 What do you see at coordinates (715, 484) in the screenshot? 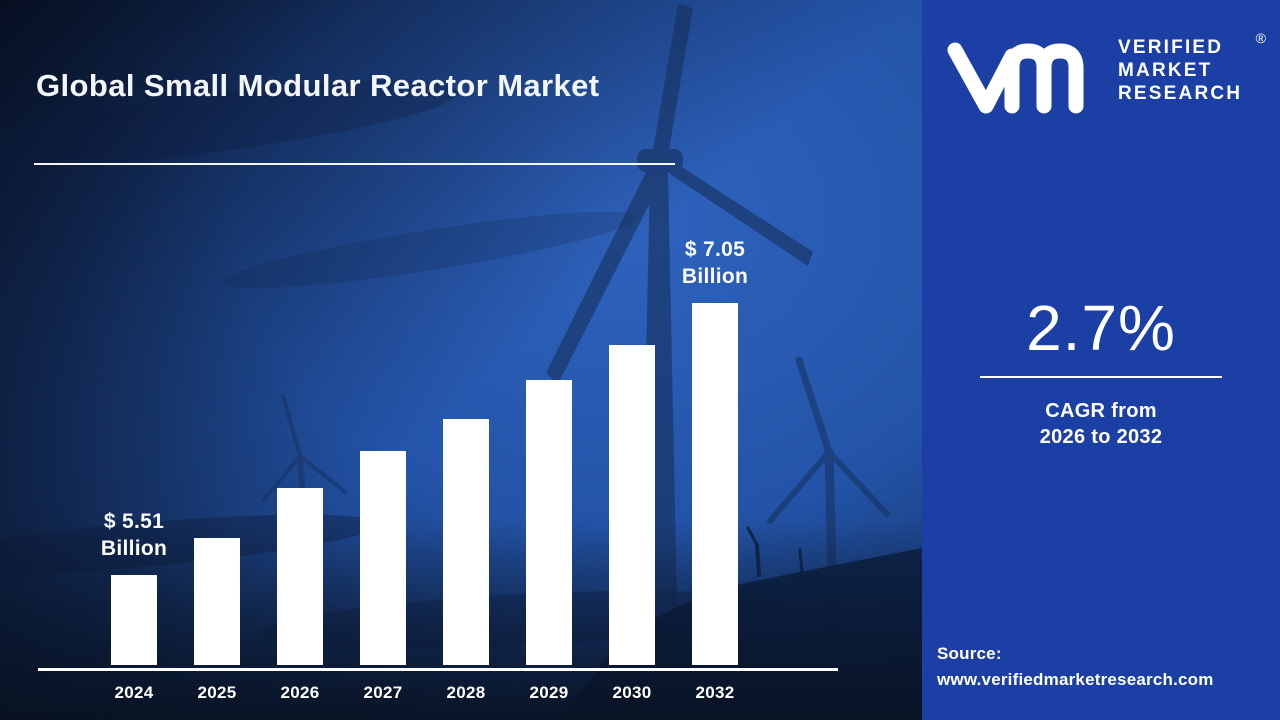
I see `bar-2032` at bounding box center [715, 484].